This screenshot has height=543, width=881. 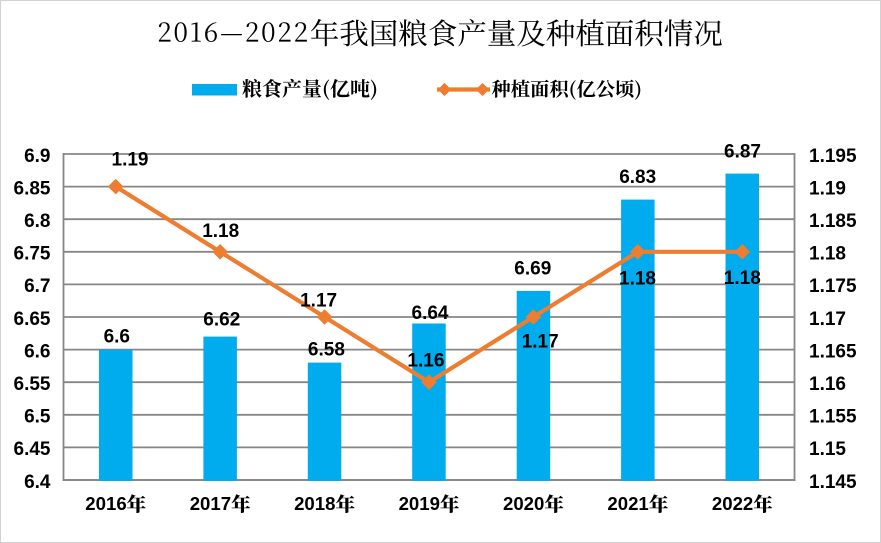 What do you see at coordinates (32, 254) in the screenshot?
I see `svg-text: 6.75` at bounding box center [32, 254].